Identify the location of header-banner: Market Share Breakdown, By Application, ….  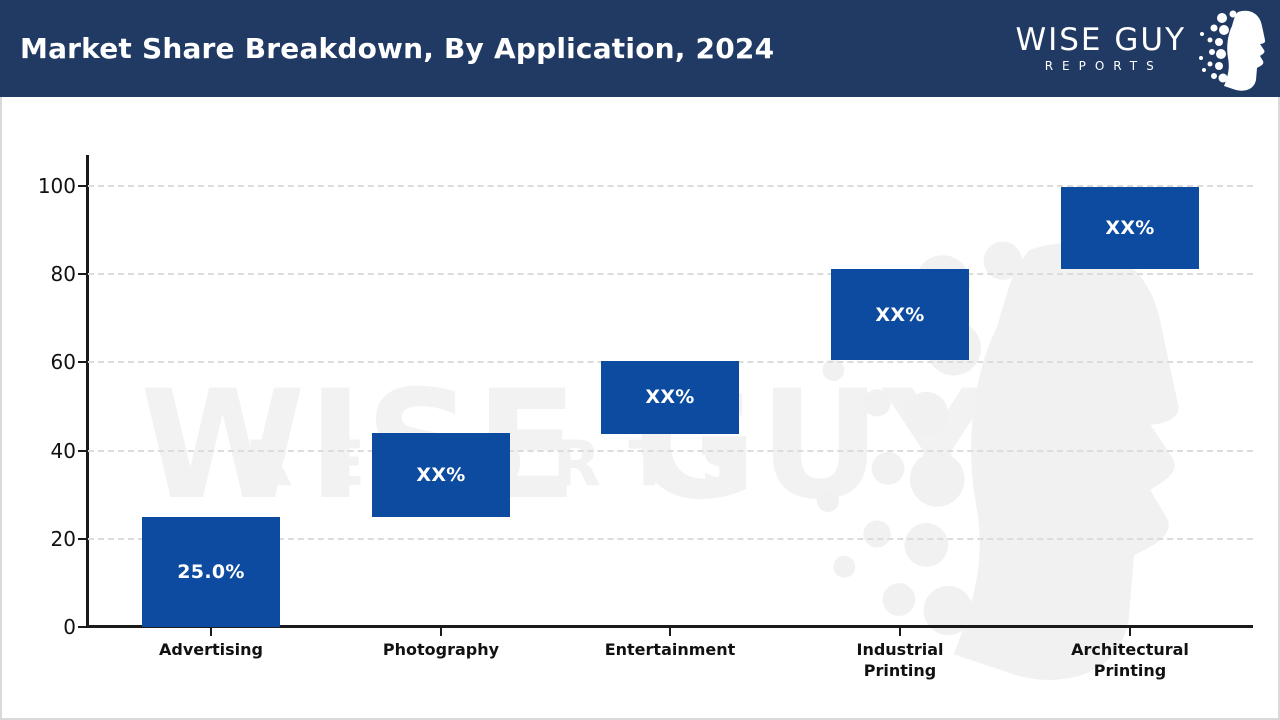
(640, 48).